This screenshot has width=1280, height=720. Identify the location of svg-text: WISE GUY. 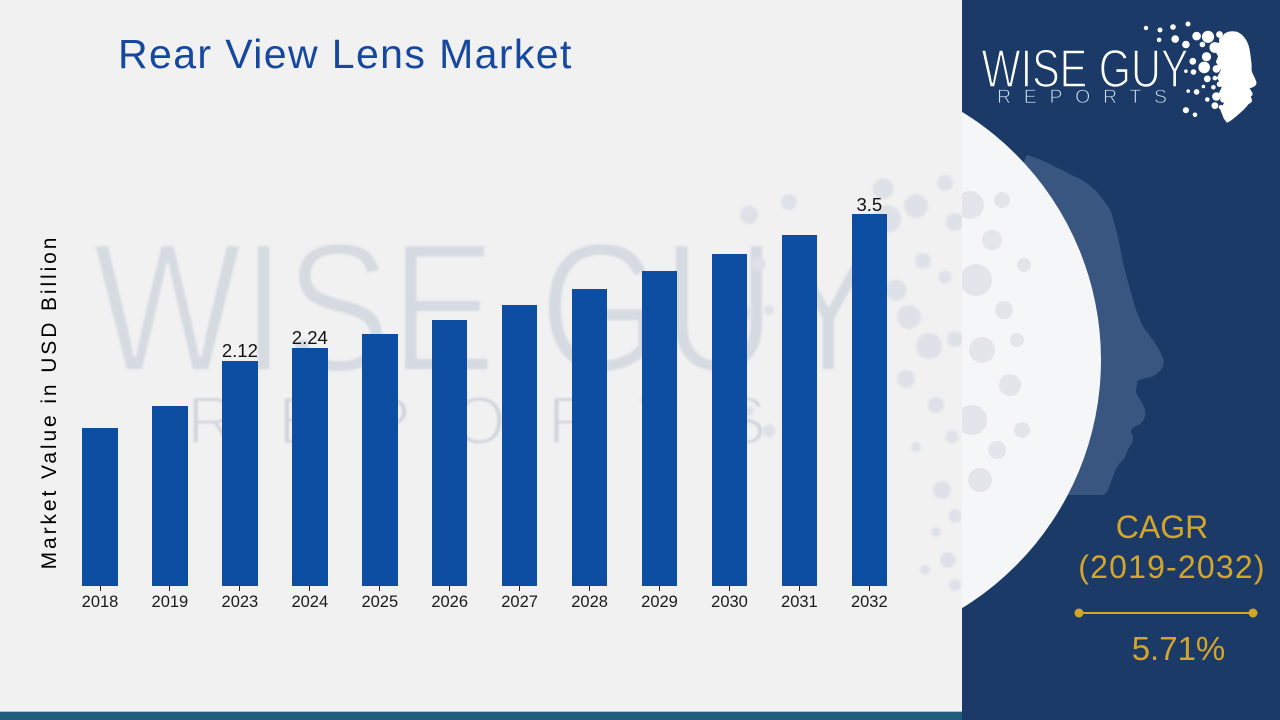
(1085, 69).